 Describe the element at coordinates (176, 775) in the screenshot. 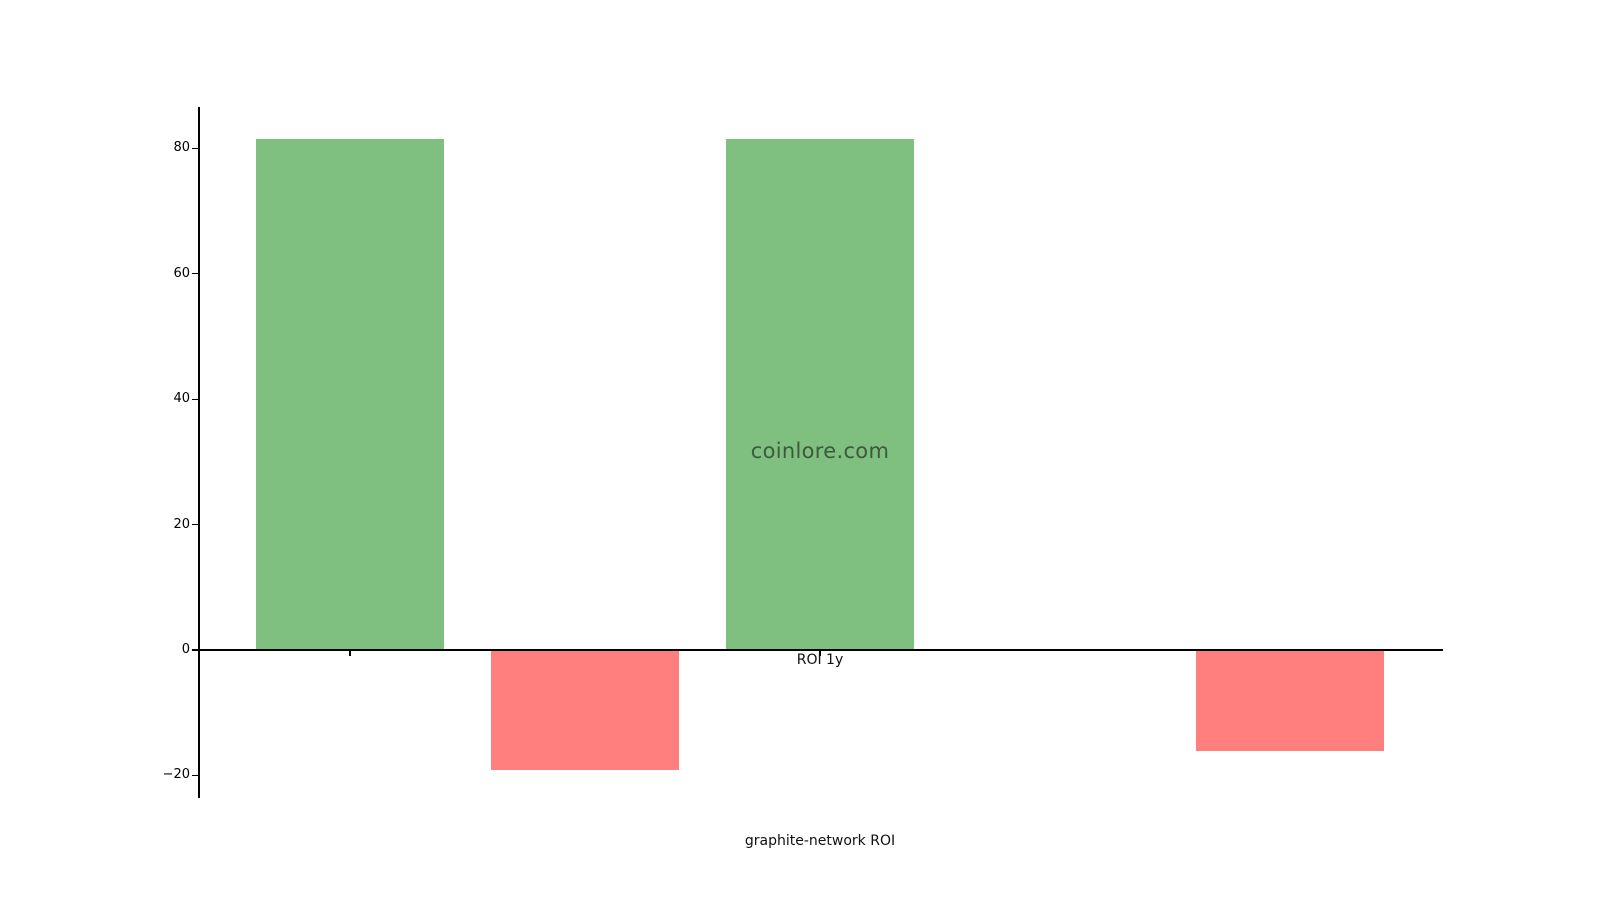

I see `y-tick-label: −20` at that location.